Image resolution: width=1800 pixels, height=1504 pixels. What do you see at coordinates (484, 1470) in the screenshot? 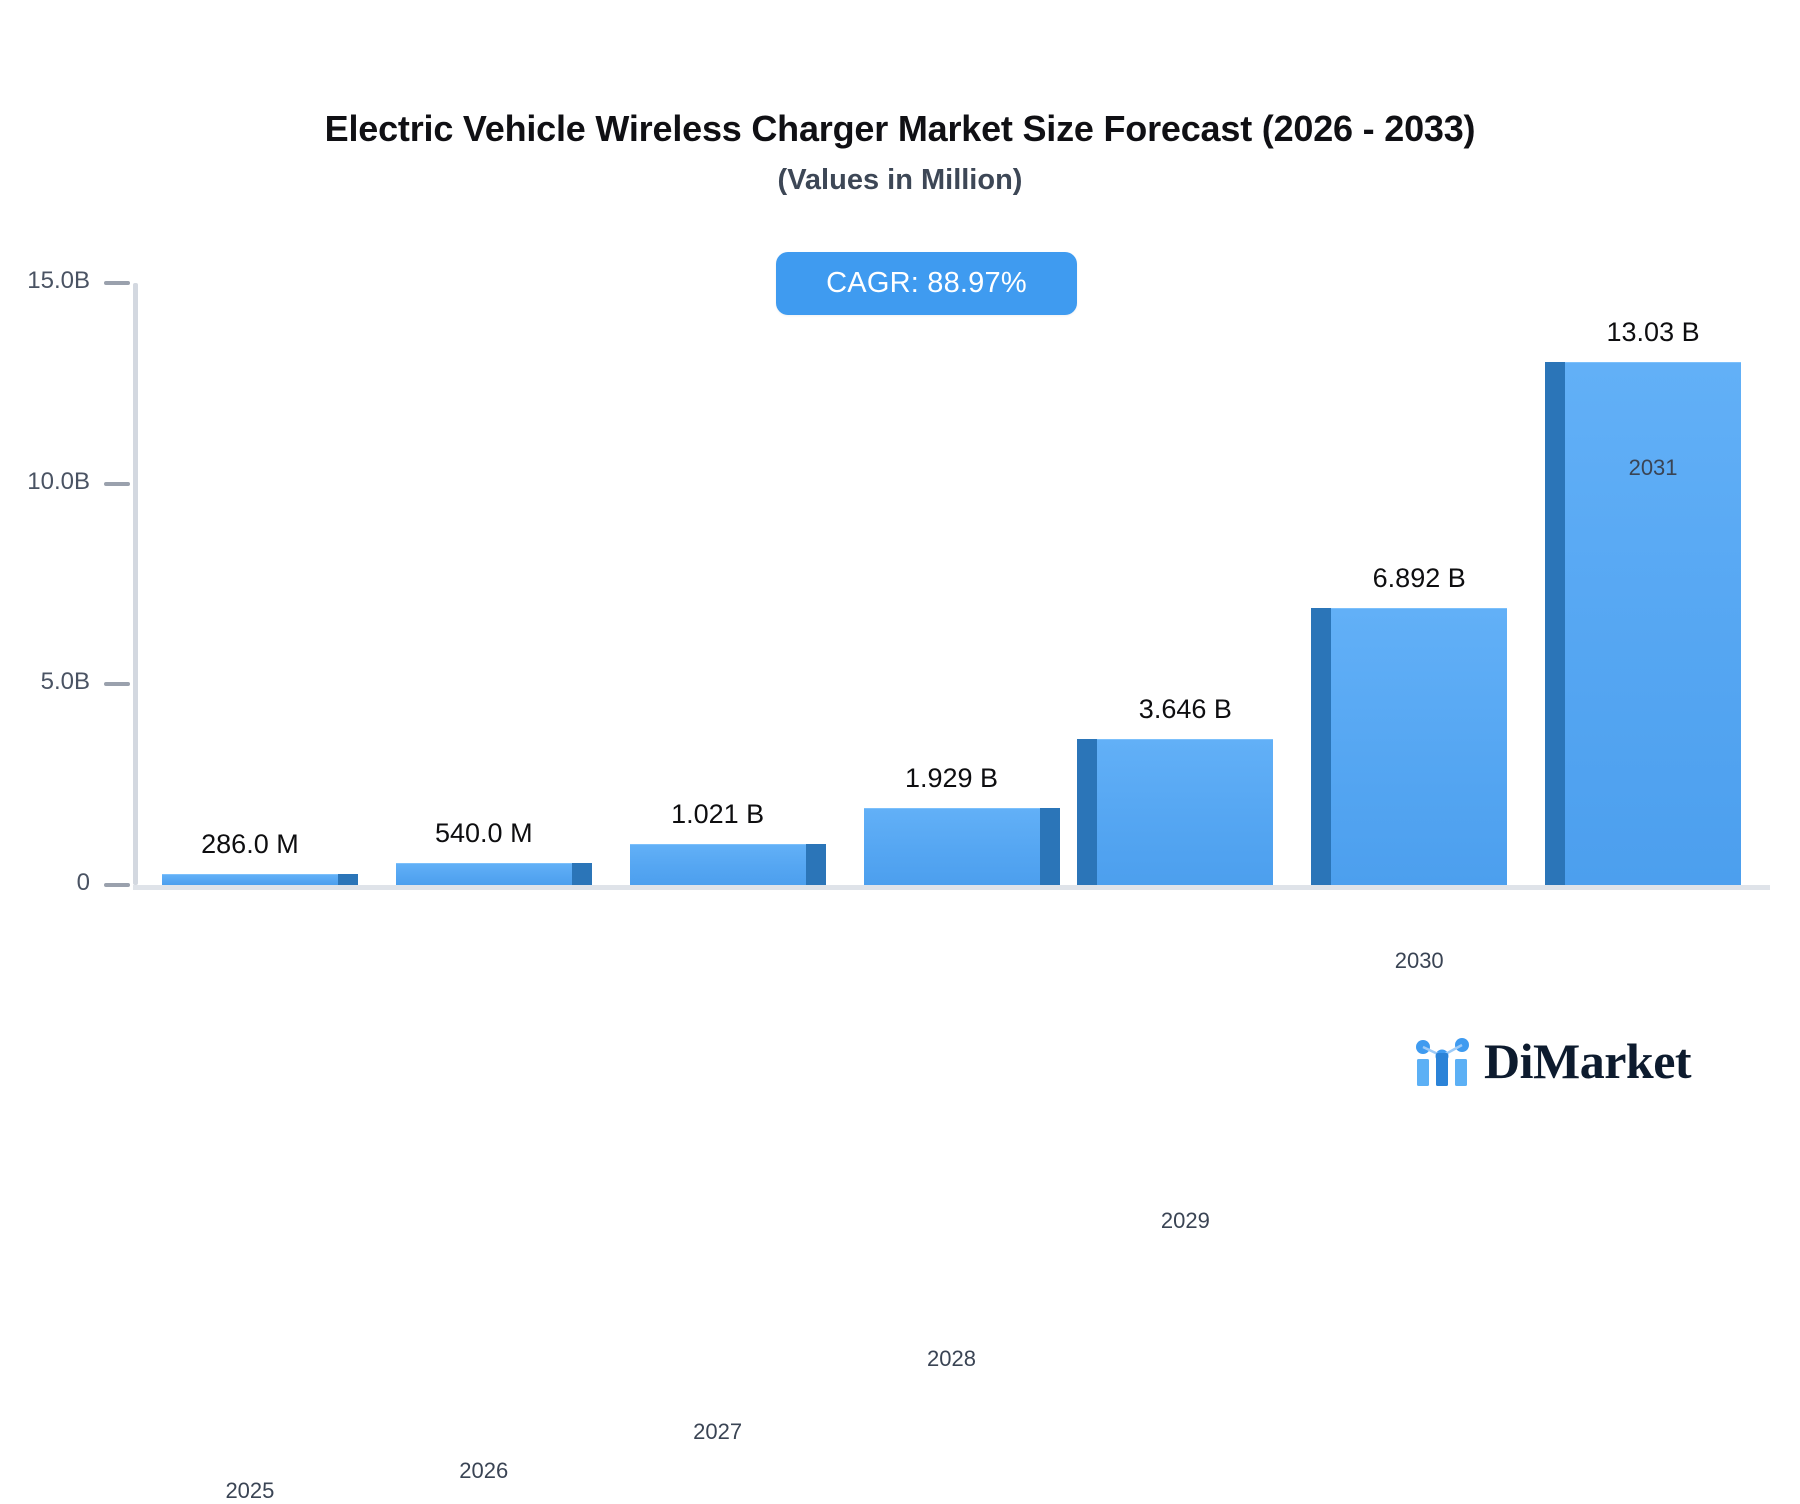
I see `x-axis-tick-label: 2026` at bounding box center [484, 1470].